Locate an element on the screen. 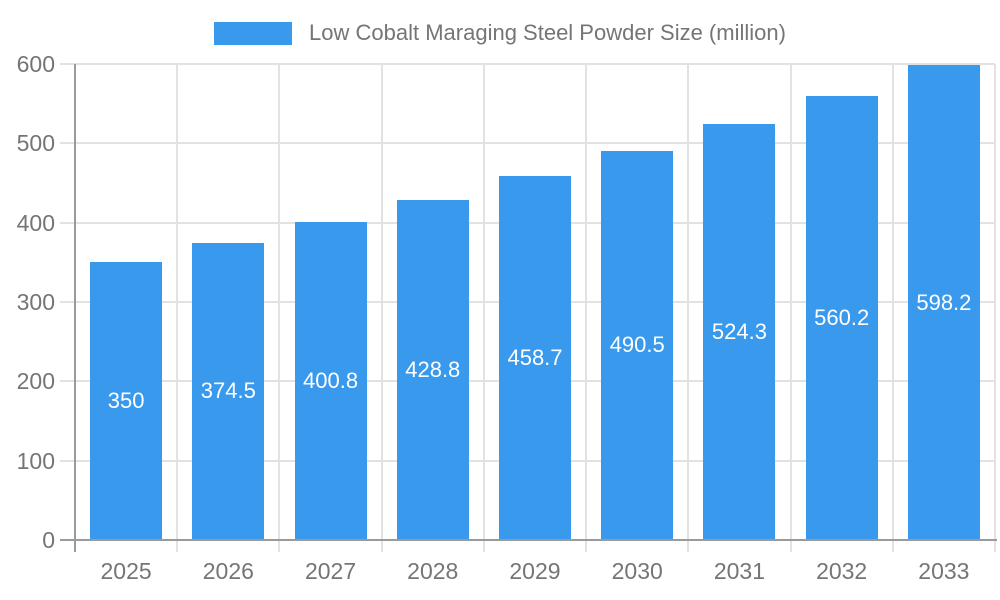 The image size is (1000, 600). bar-value-label: 598.2 is located at coordinates (944, 302).